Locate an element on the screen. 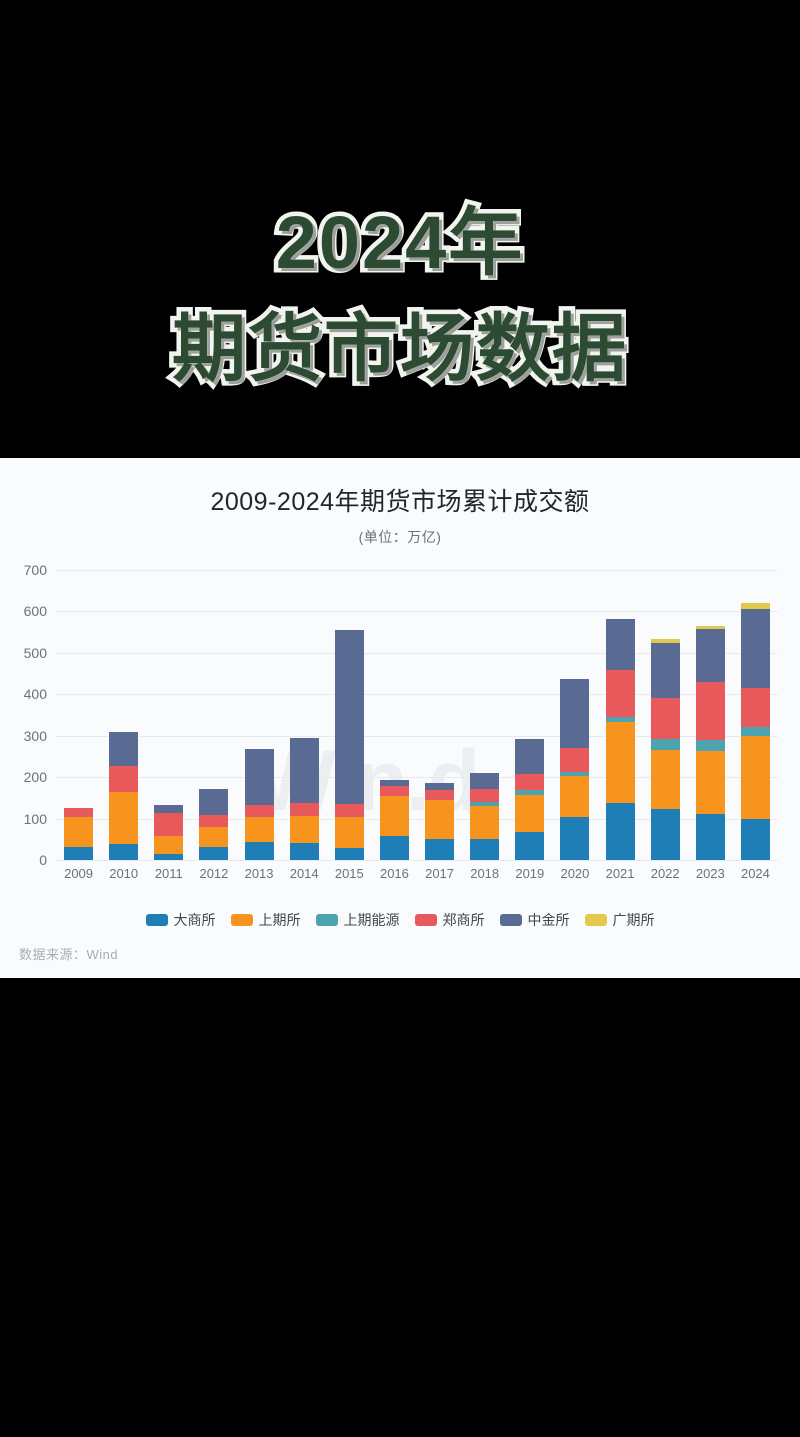 This screenshot has height=1437, width=800. legend-item-3: 郑商所 is located at coordinates (449, 920).